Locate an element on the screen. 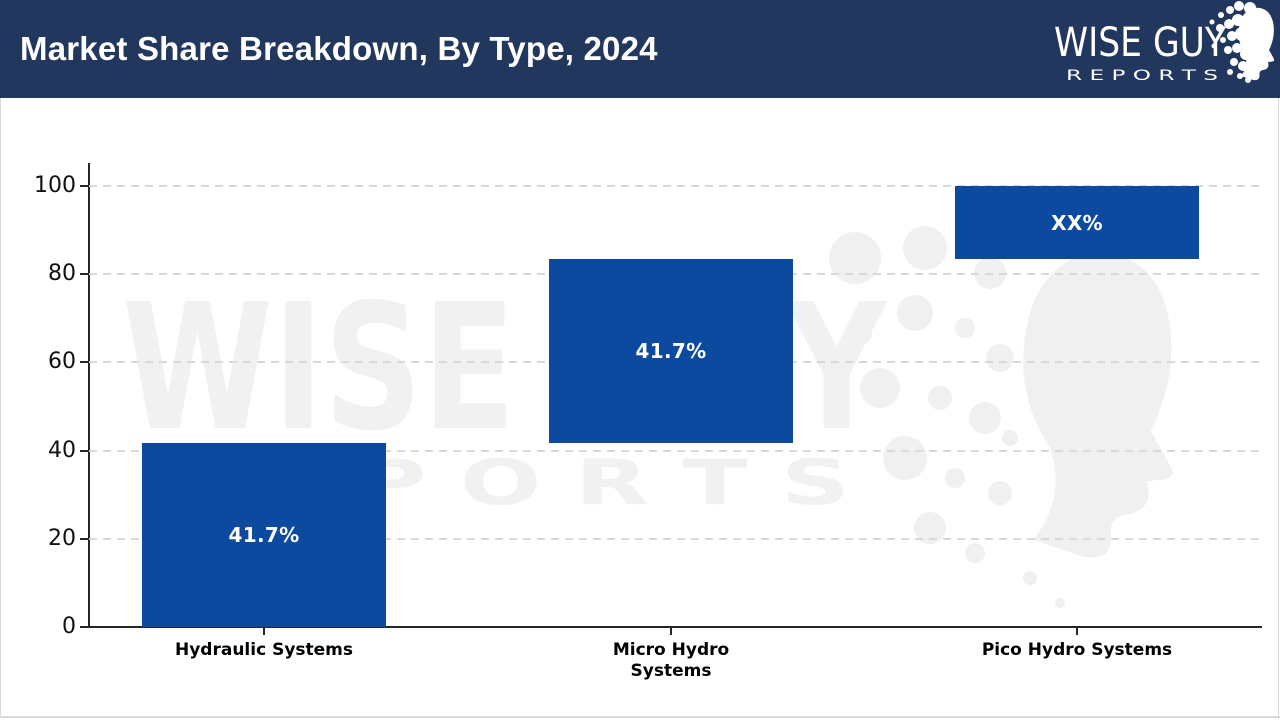 This screenshot has width=1280, height=720. watermark-face-icon is located at coordinates (1098, 405).